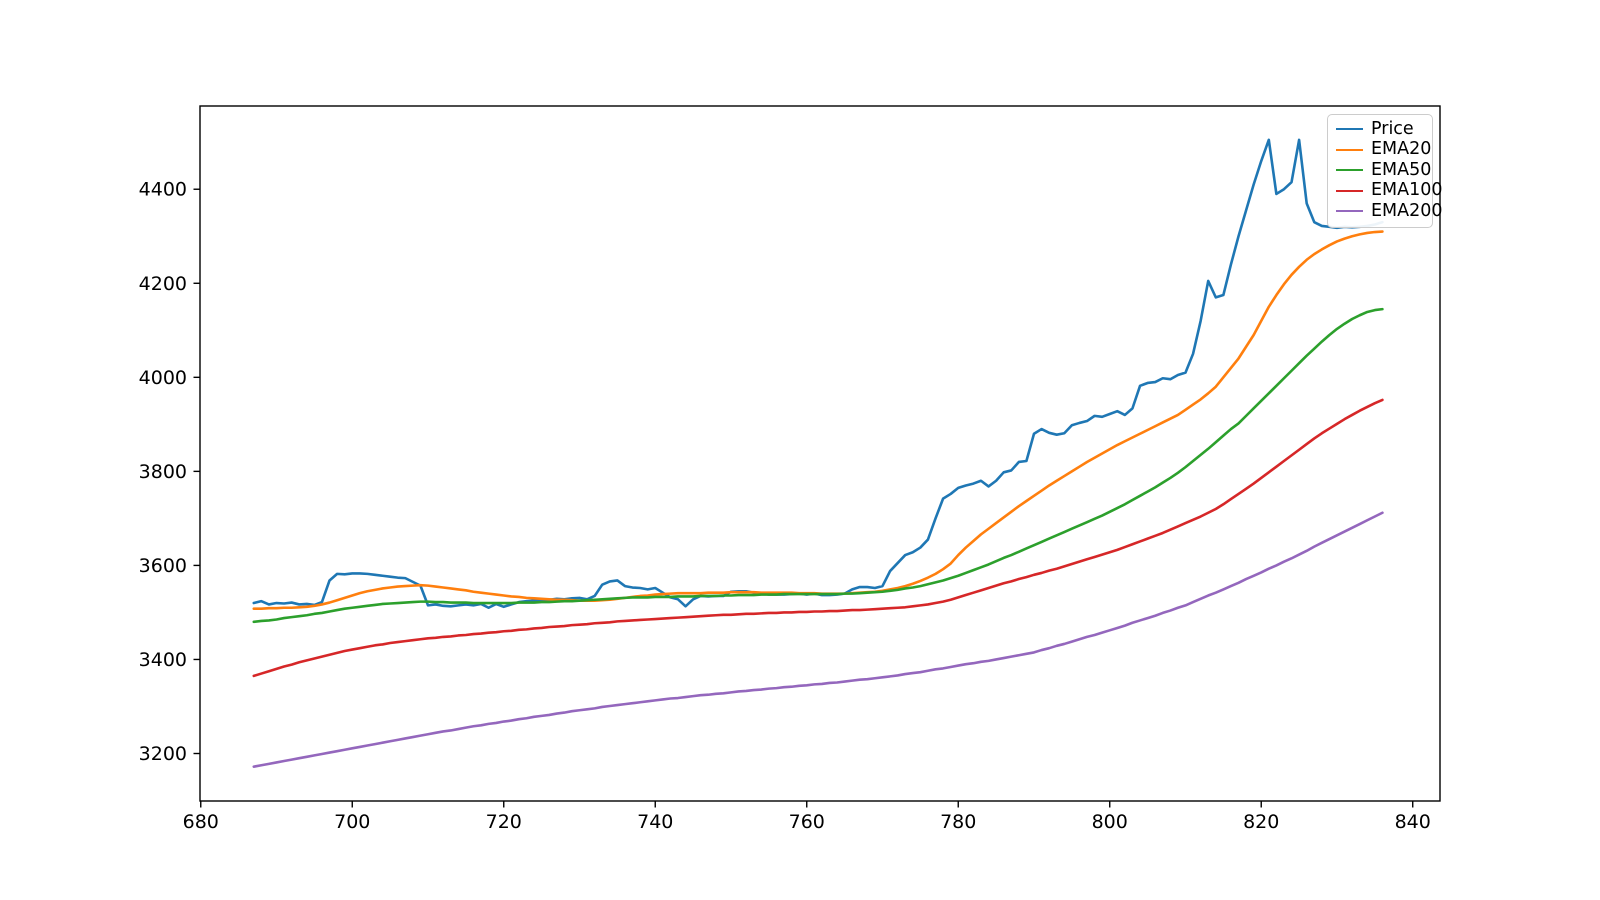 This screenshot has width=1600, height=900. Describe the element at coordinates (1349, 211) in the screenshot. I see `legend-line-sample-ema200` at that location.